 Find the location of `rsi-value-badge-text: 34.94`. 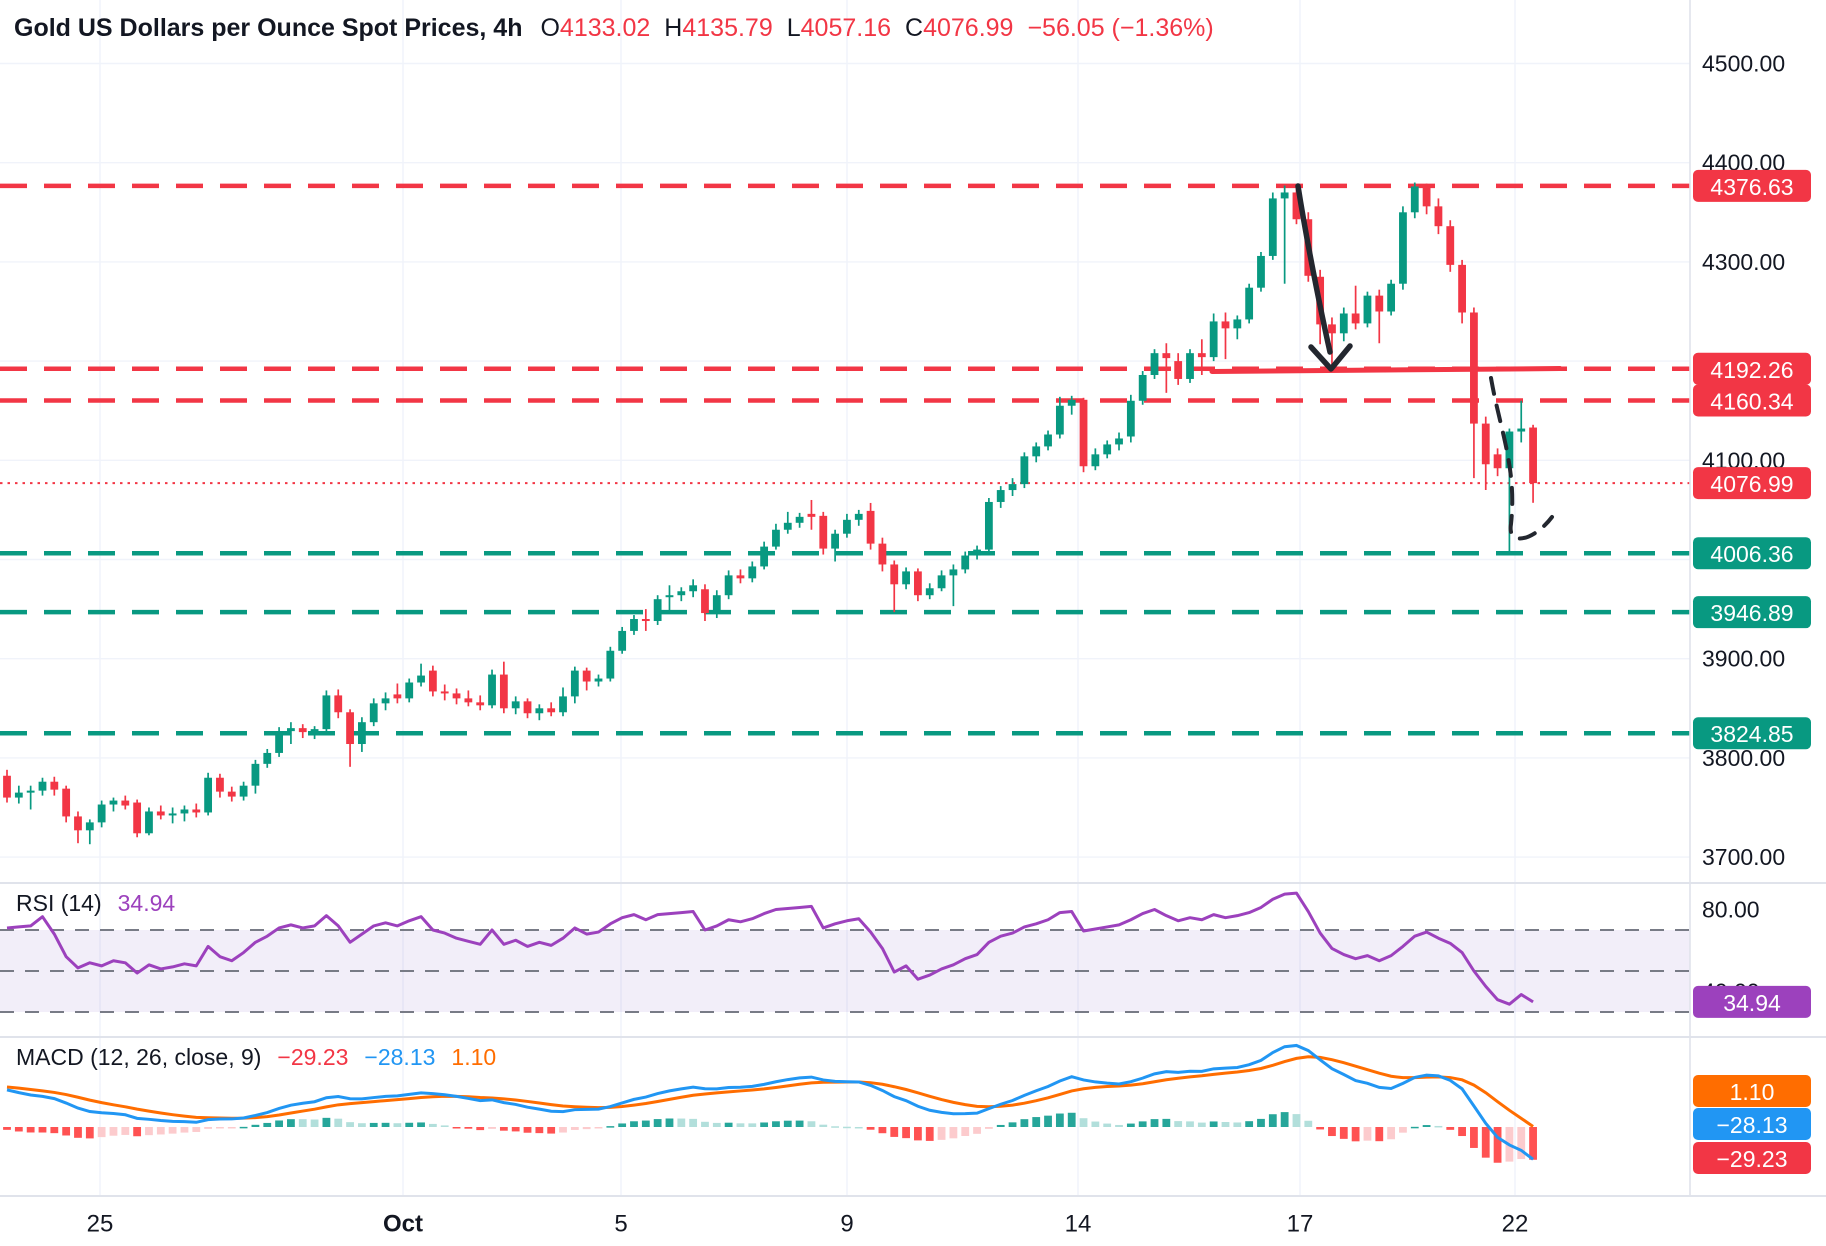

rsi-value-badge-text: 34.94 is located at coordinates (1752, 1003).